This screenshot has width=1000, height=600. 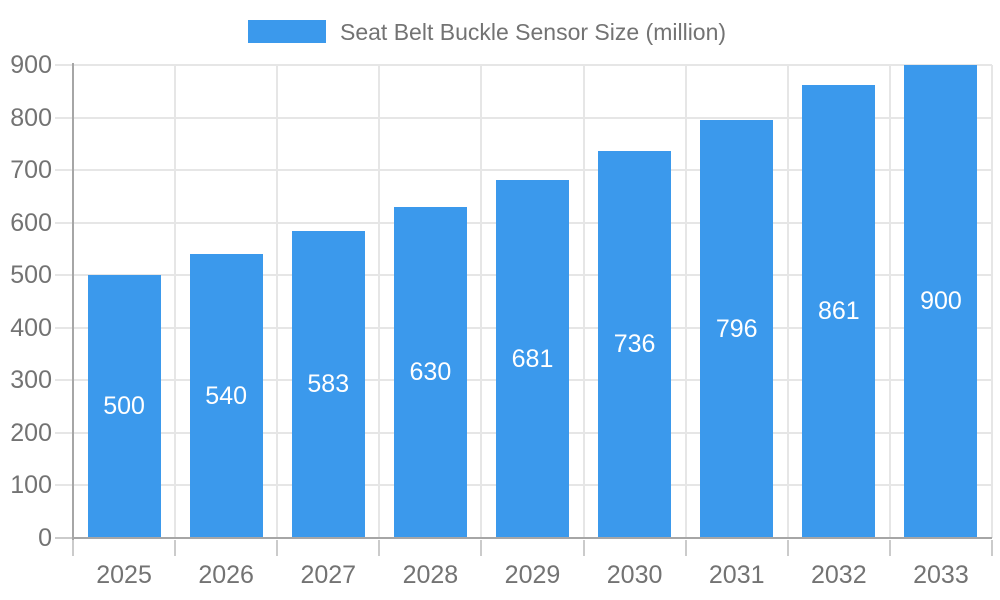 I want to click on bar-2028, so click(x=430, y=372).